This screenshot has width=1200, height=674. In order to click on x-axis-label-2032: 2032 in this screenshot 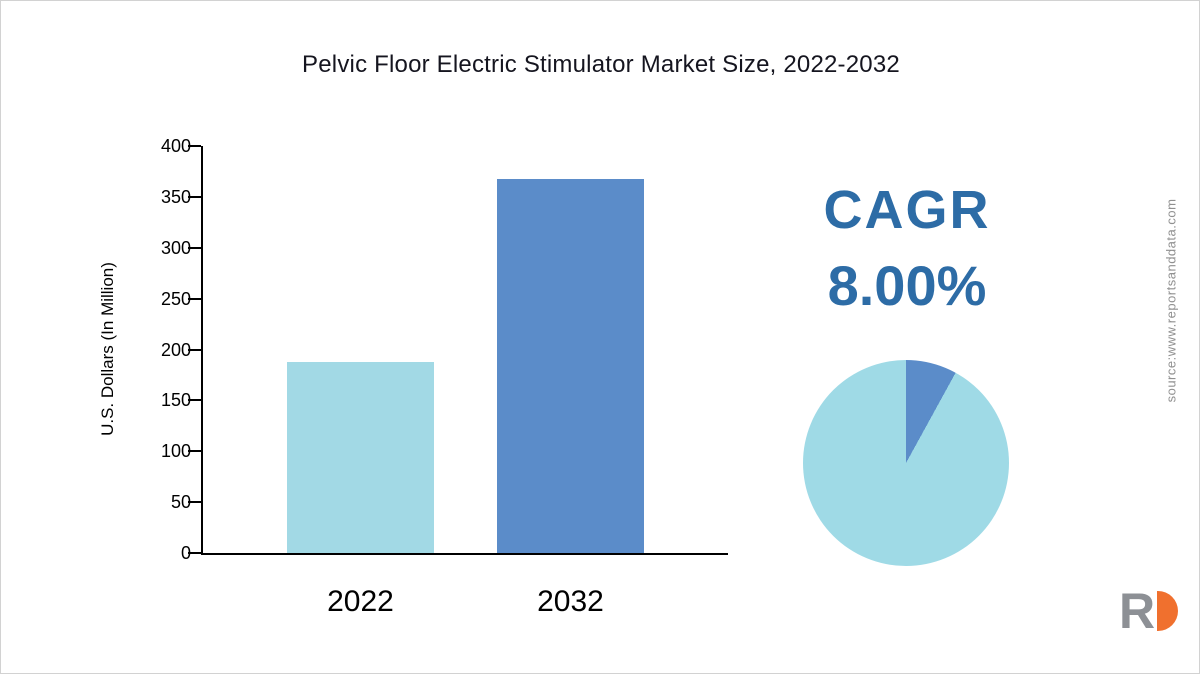, I will do `click(570, 601)`.